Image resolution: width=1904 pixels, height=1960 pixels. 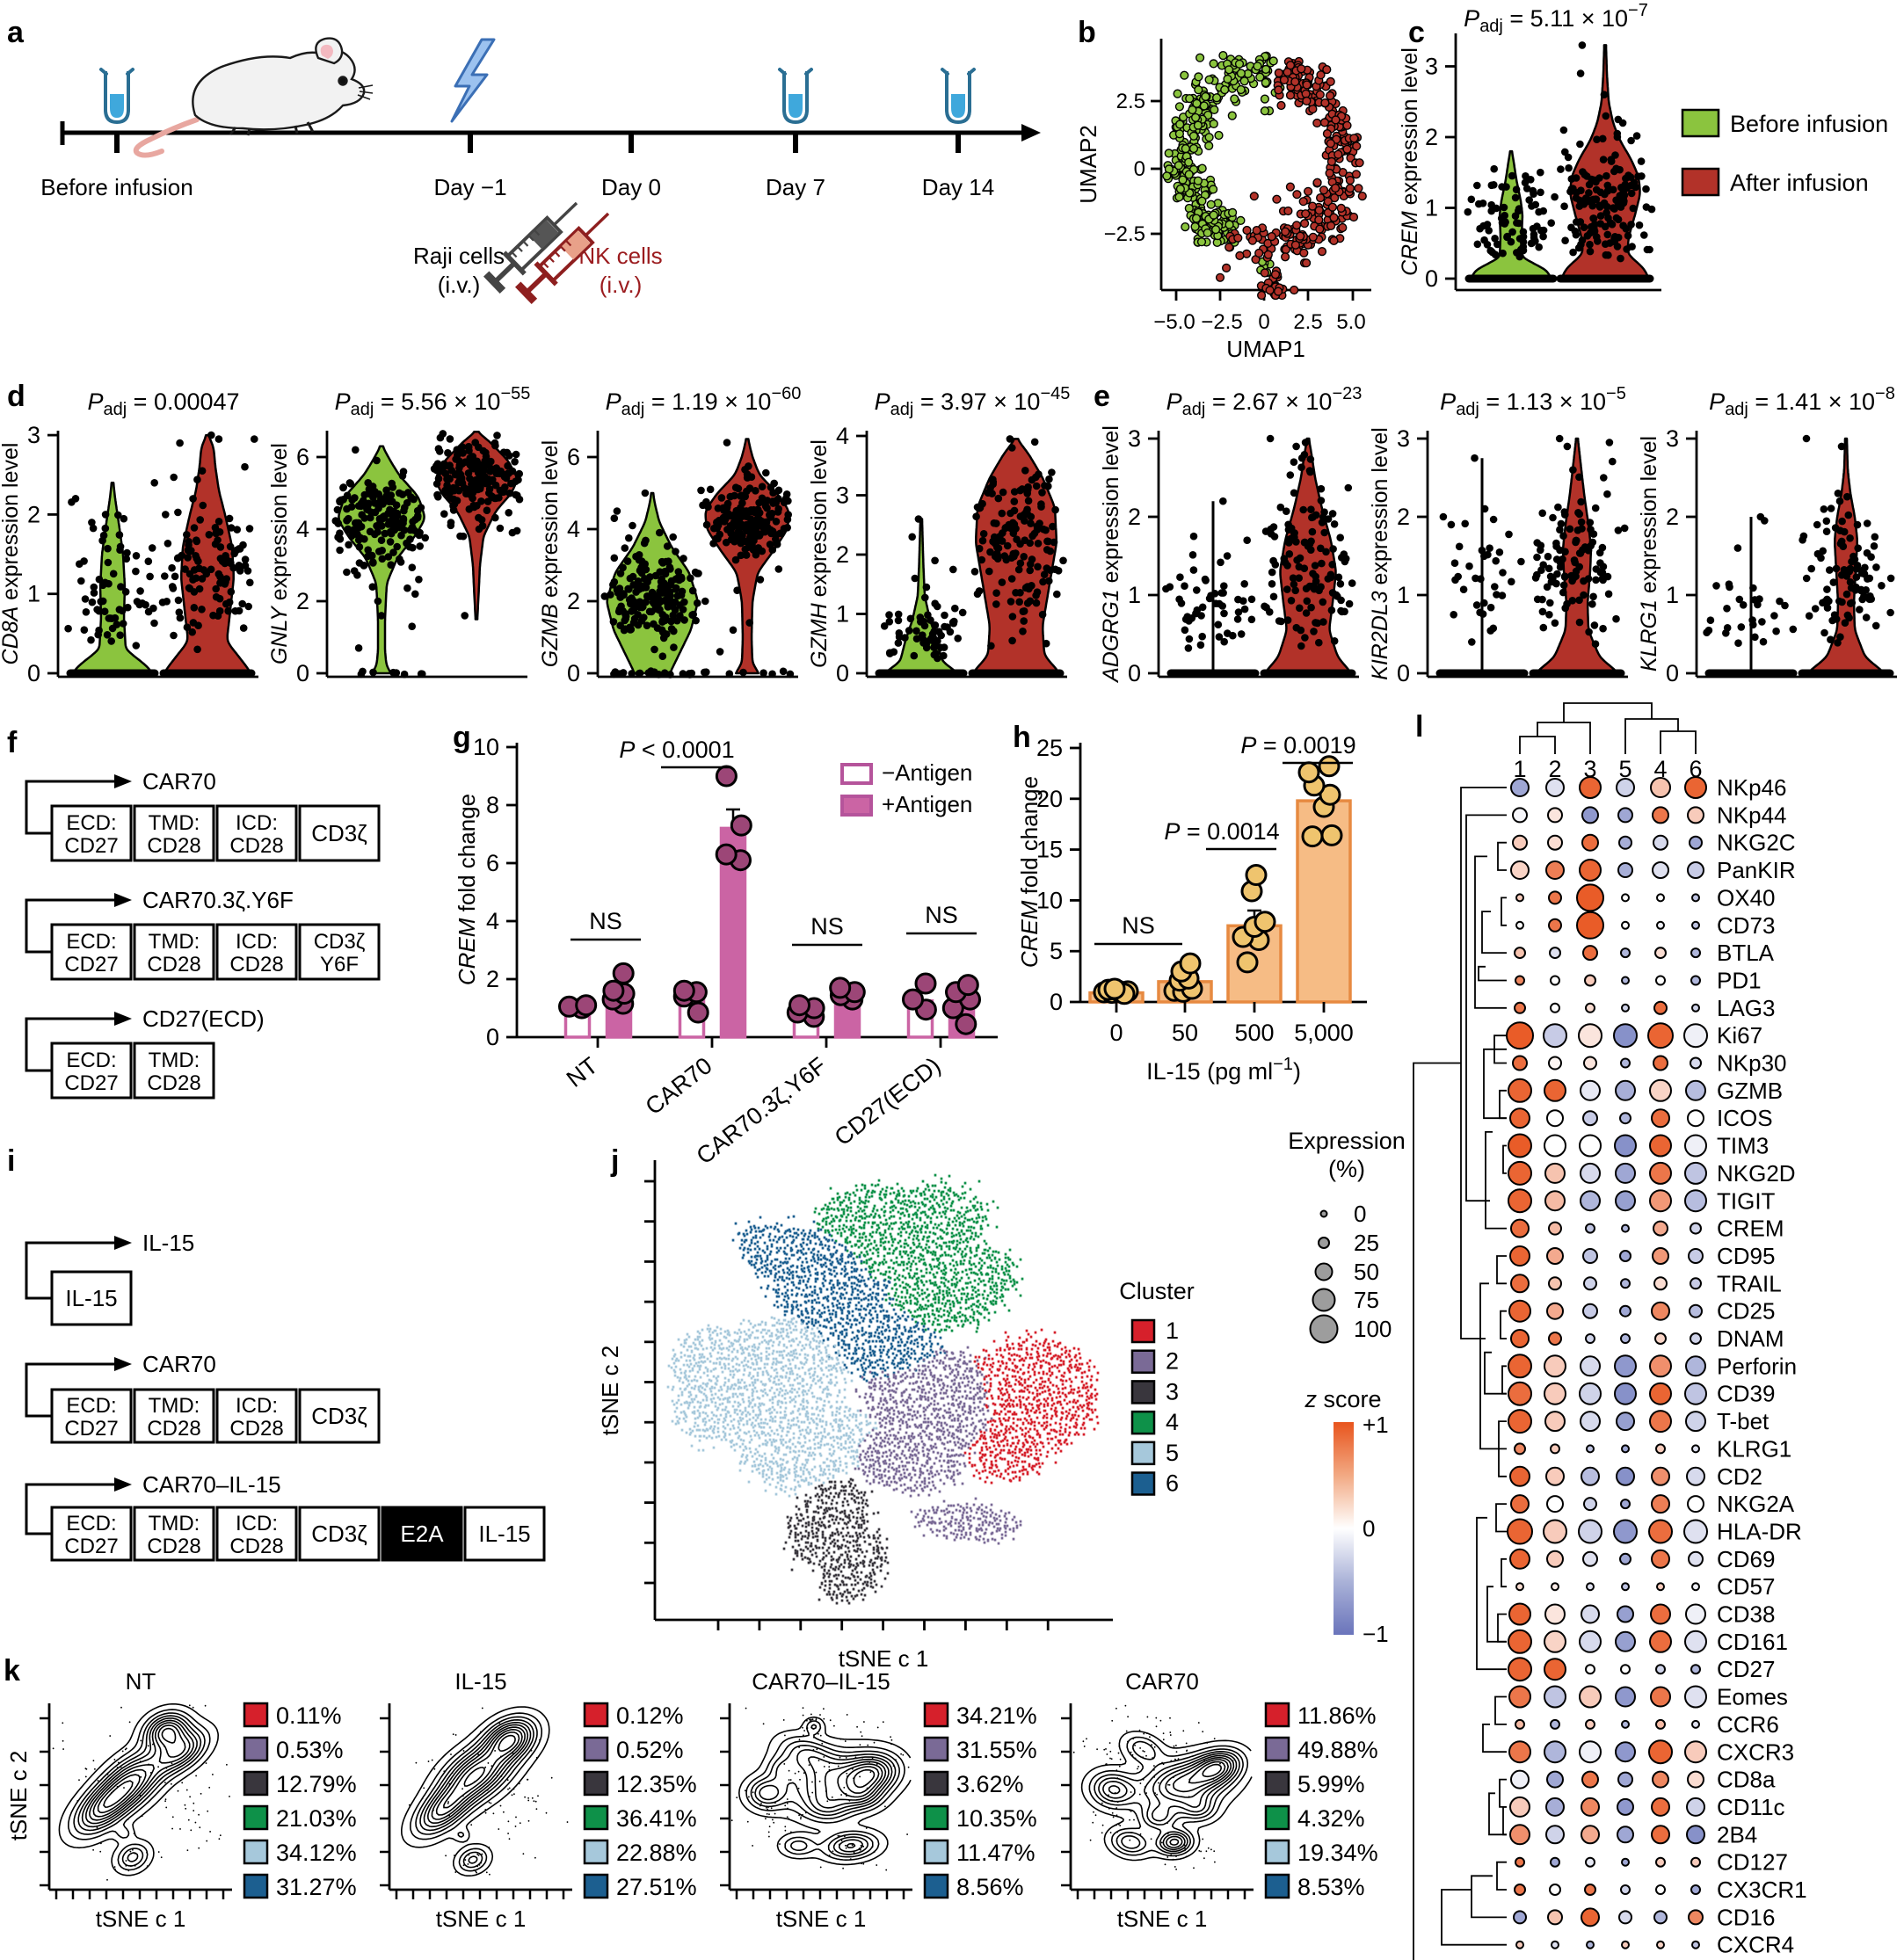 What do you see at coordinates (1029, 872) in the screenshot?
I see `svg-text: CREM fold change` at bounding box center [1029, 872].